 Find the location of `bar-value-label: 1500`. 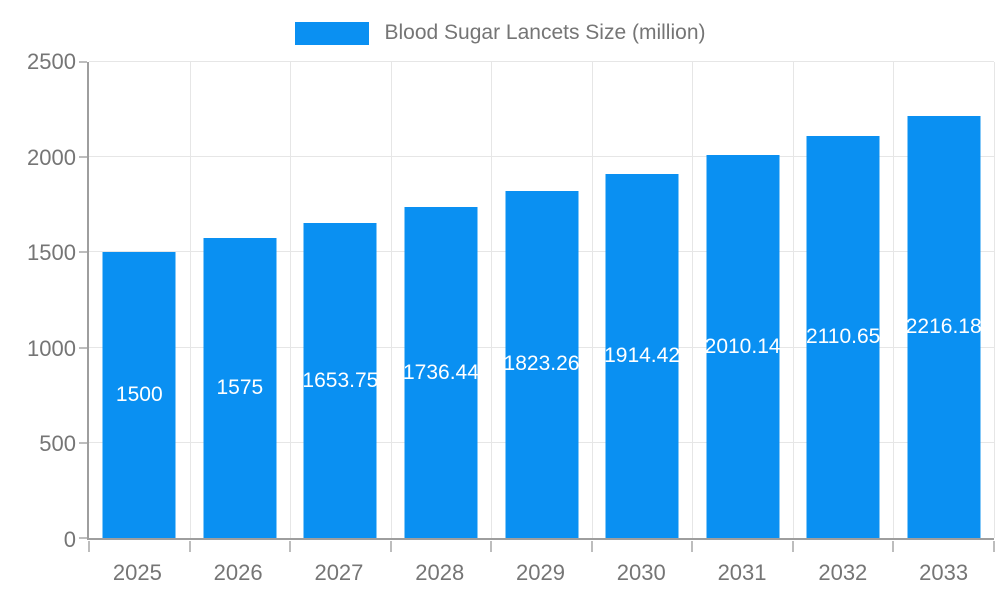

bar-value-label: 1500 is located at coordinates (139, 395).